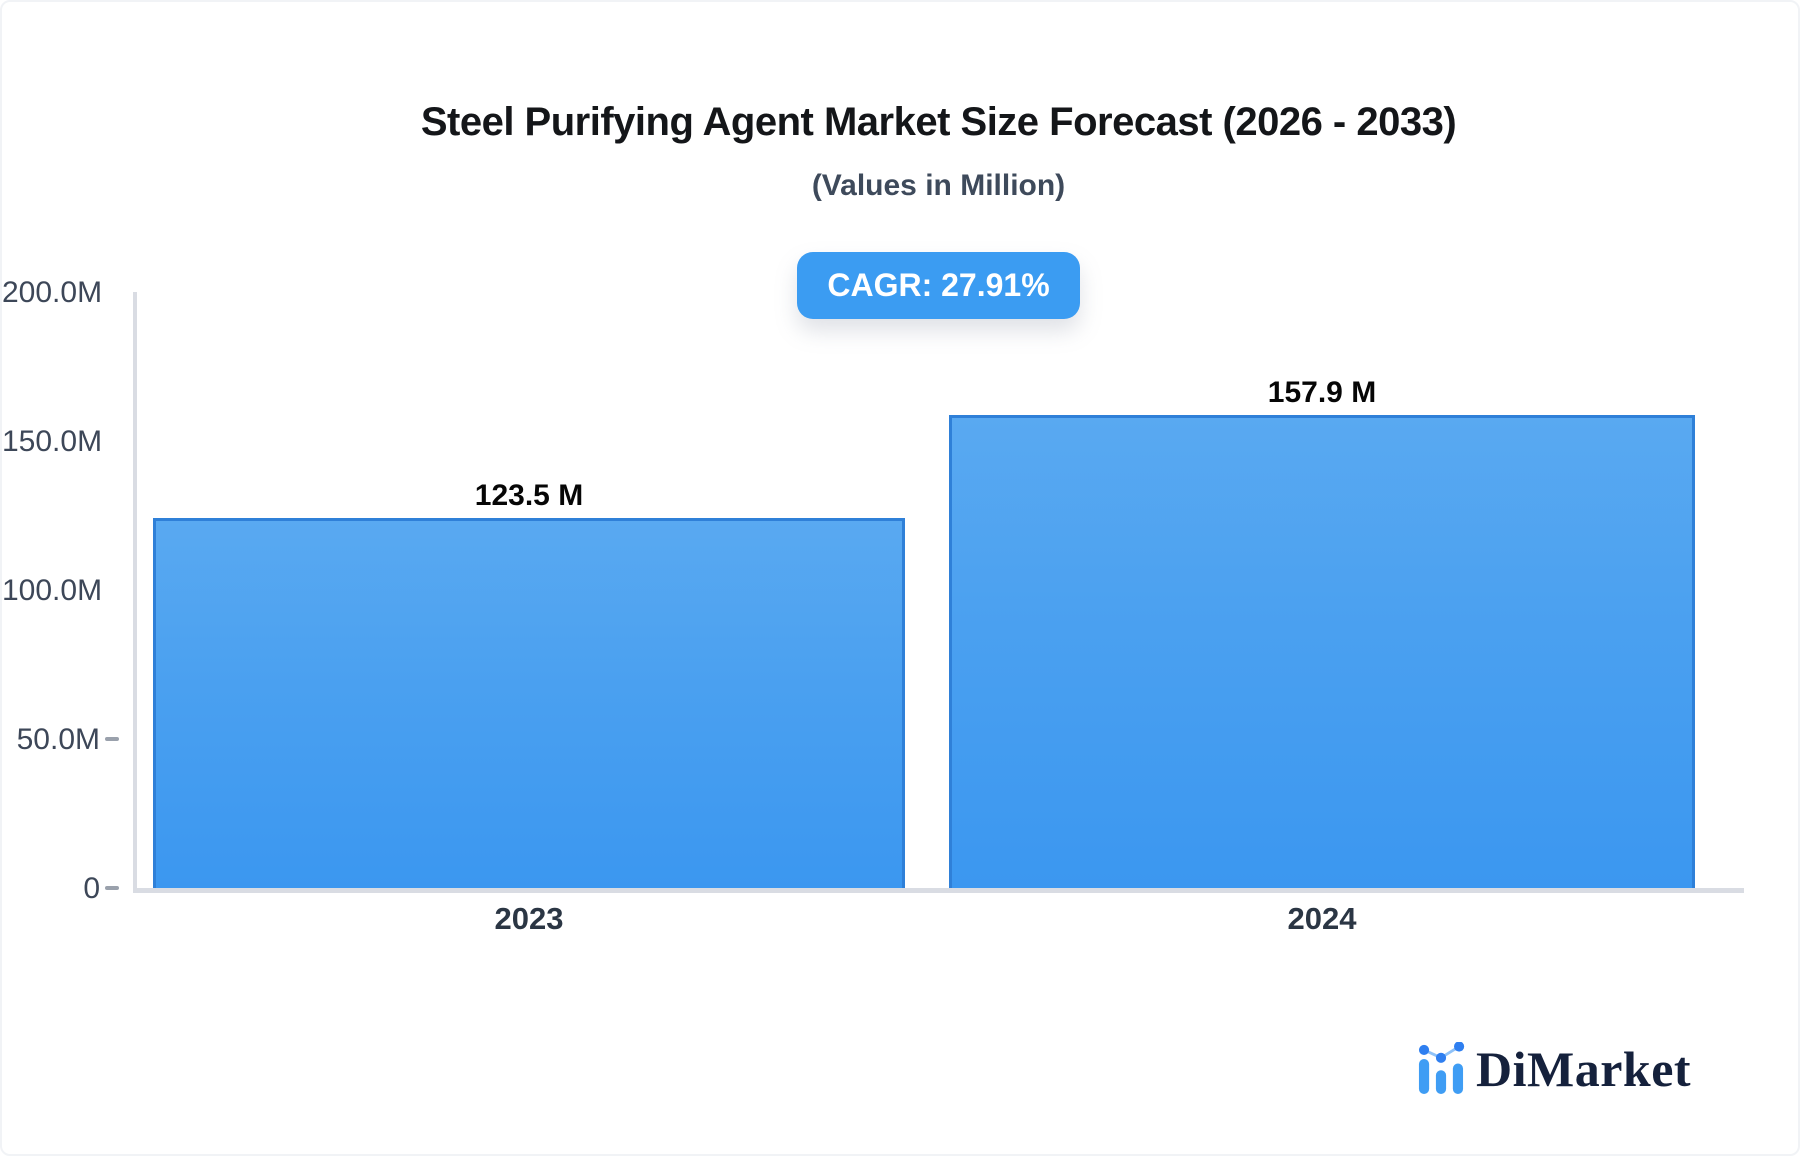 The width and height of the screenshot is (1800, 1156). Describe the element at coordinates (52, 590) in the screenshot. I see `y-tick-label-100m: 100.0M` at that location.